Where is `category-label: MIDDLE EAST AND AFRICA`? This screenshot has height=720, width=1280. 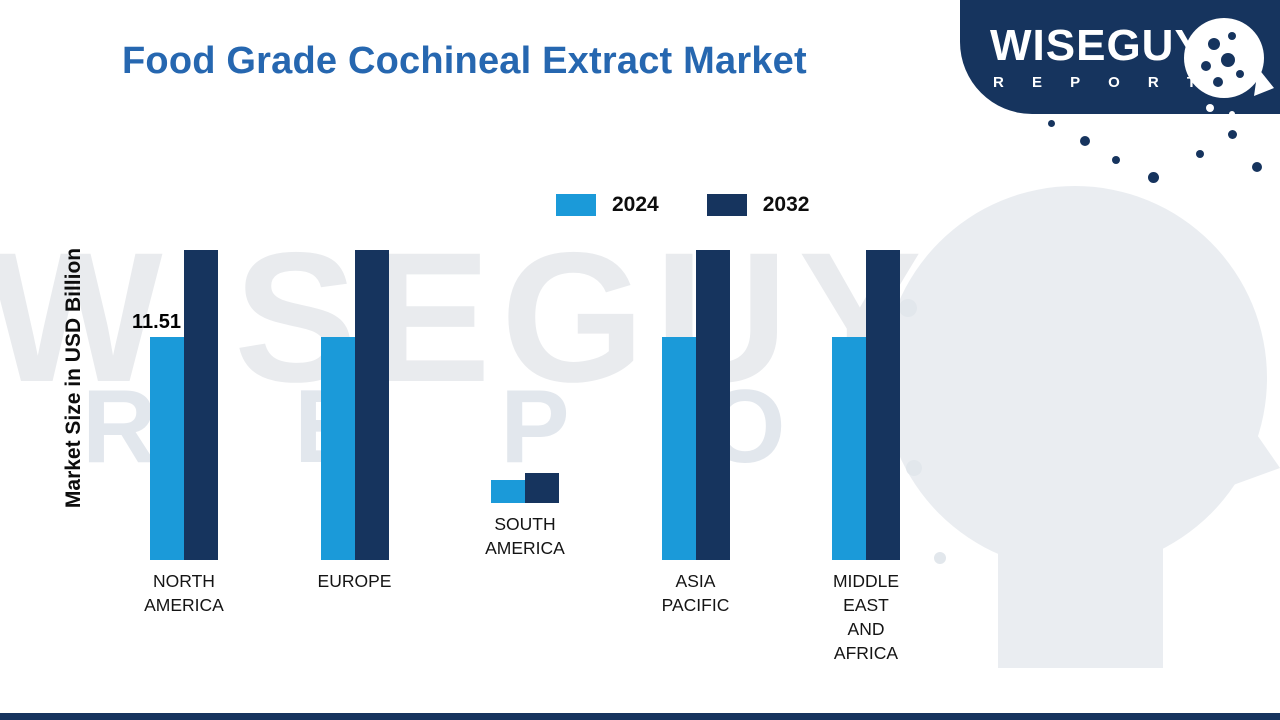 category-label: MIDDLE EAST AND AFRICA is located at coordinates (866, 617).